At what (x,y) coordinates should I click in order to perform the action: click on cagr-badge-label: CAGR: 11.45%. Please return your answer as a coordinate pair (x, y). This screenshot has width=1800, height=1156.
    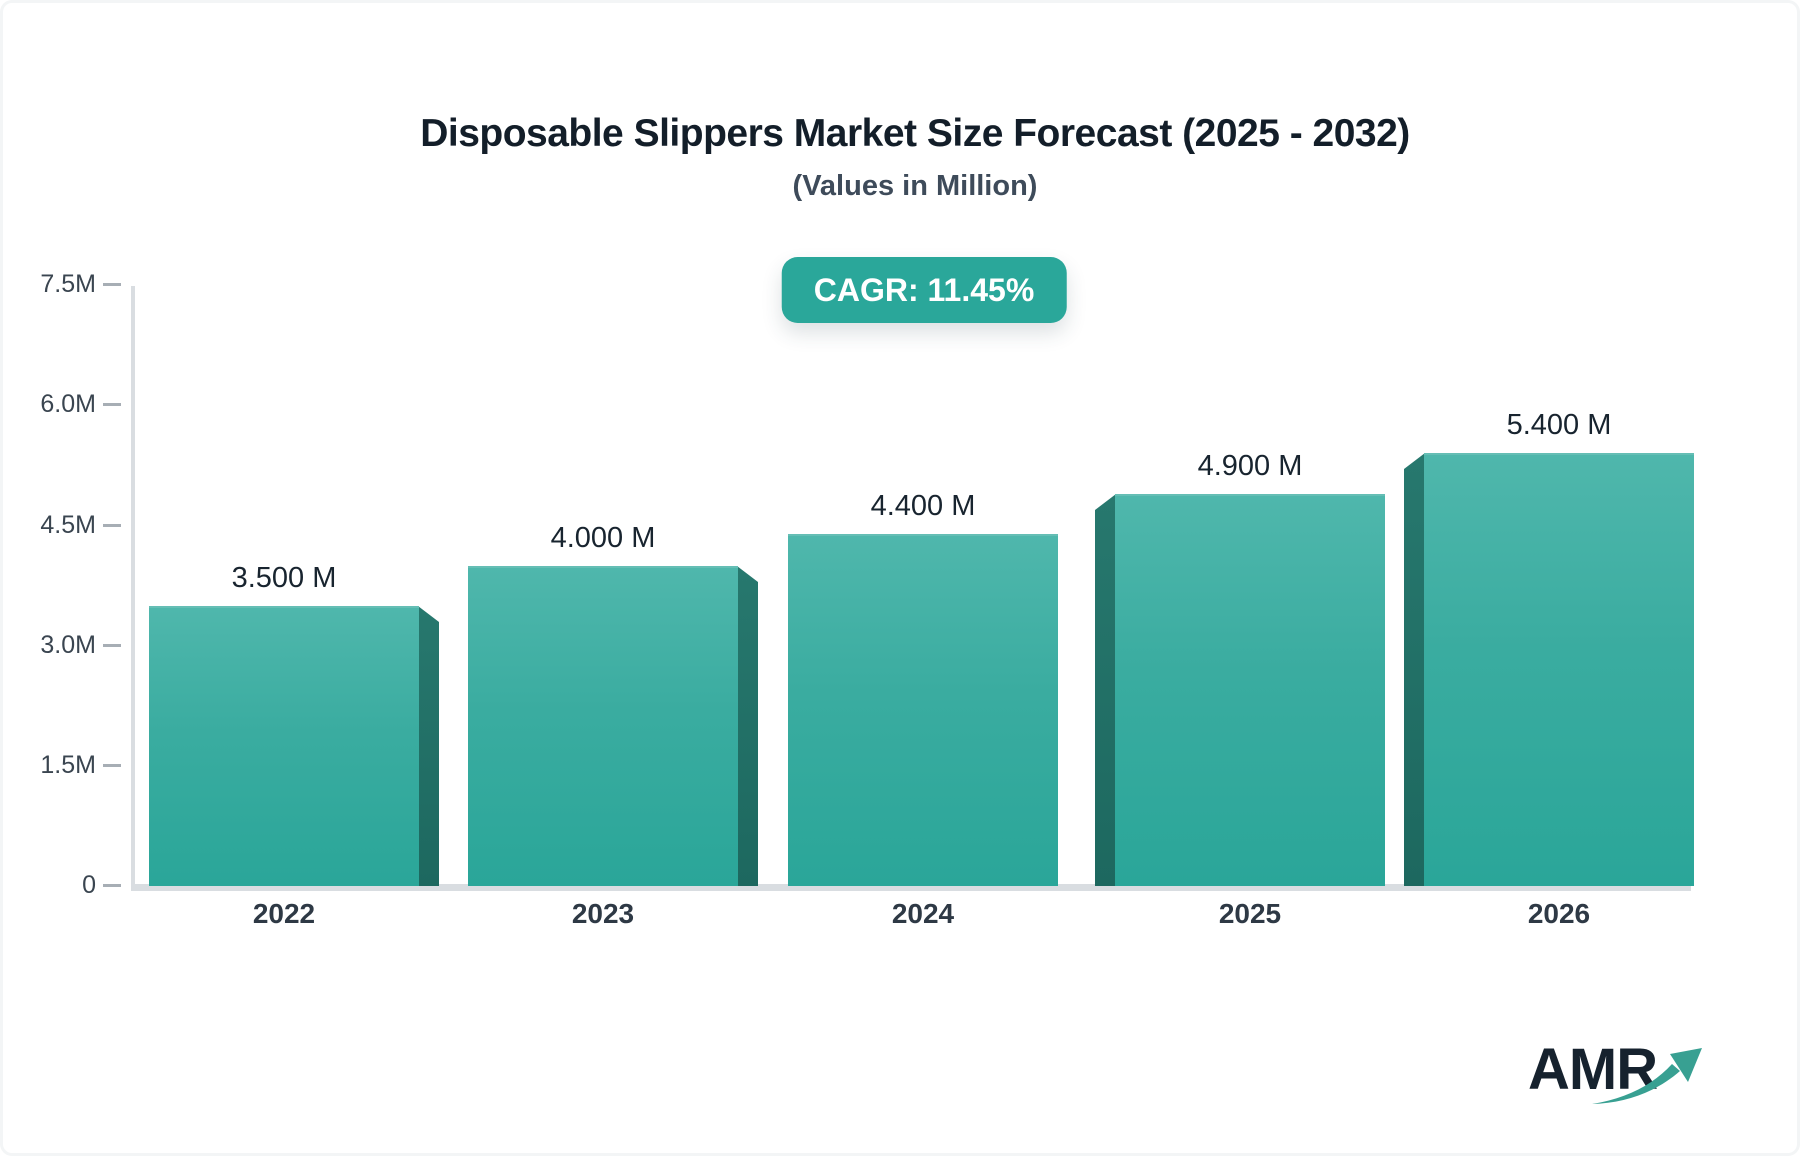
    Looking at the image, I should click on (924, 290).